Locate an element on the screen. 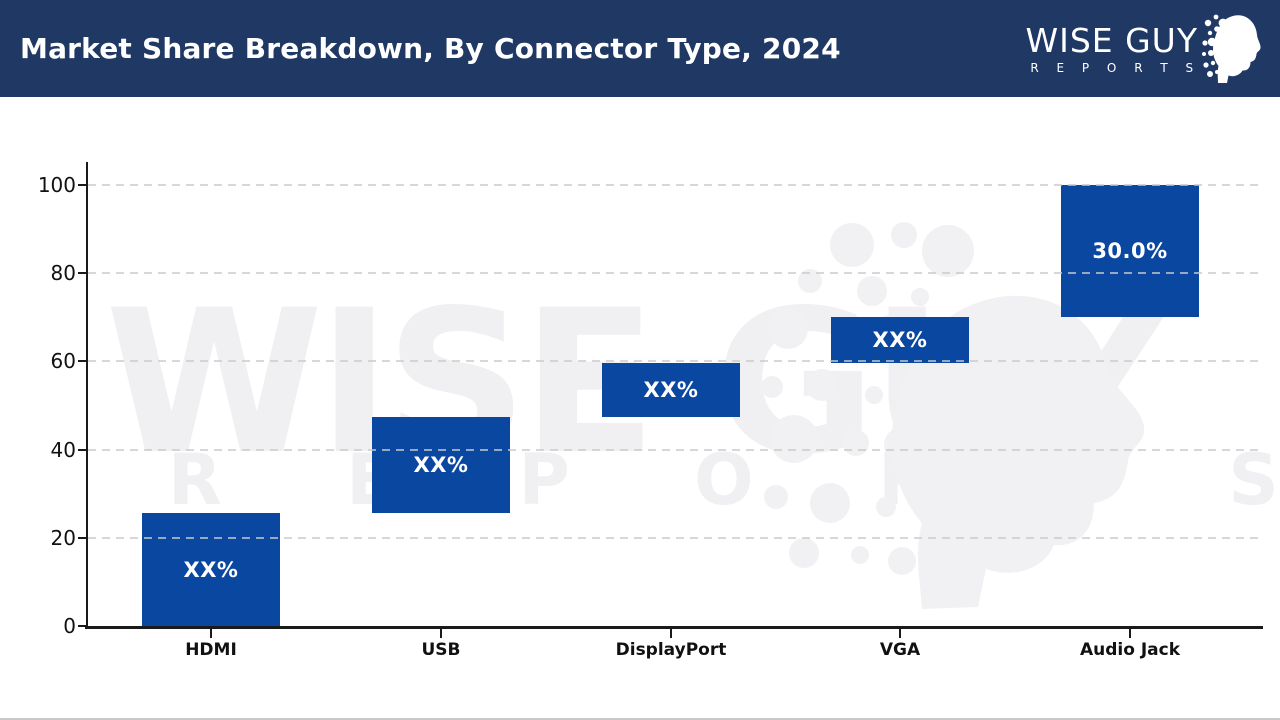  bar-vga: XX% is located at coordinates (900, 340).